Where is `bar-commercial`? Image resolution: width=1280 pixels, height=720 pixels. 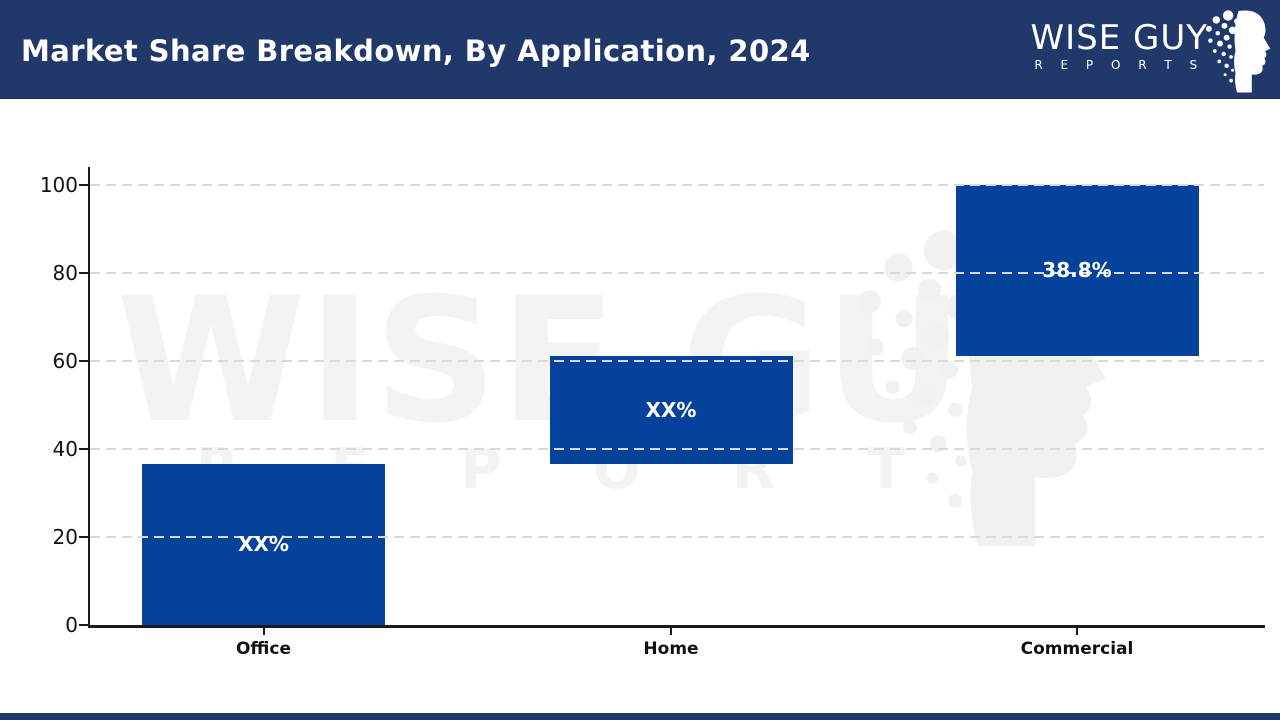 bar-commercial is located at coordinates (1077, 270).